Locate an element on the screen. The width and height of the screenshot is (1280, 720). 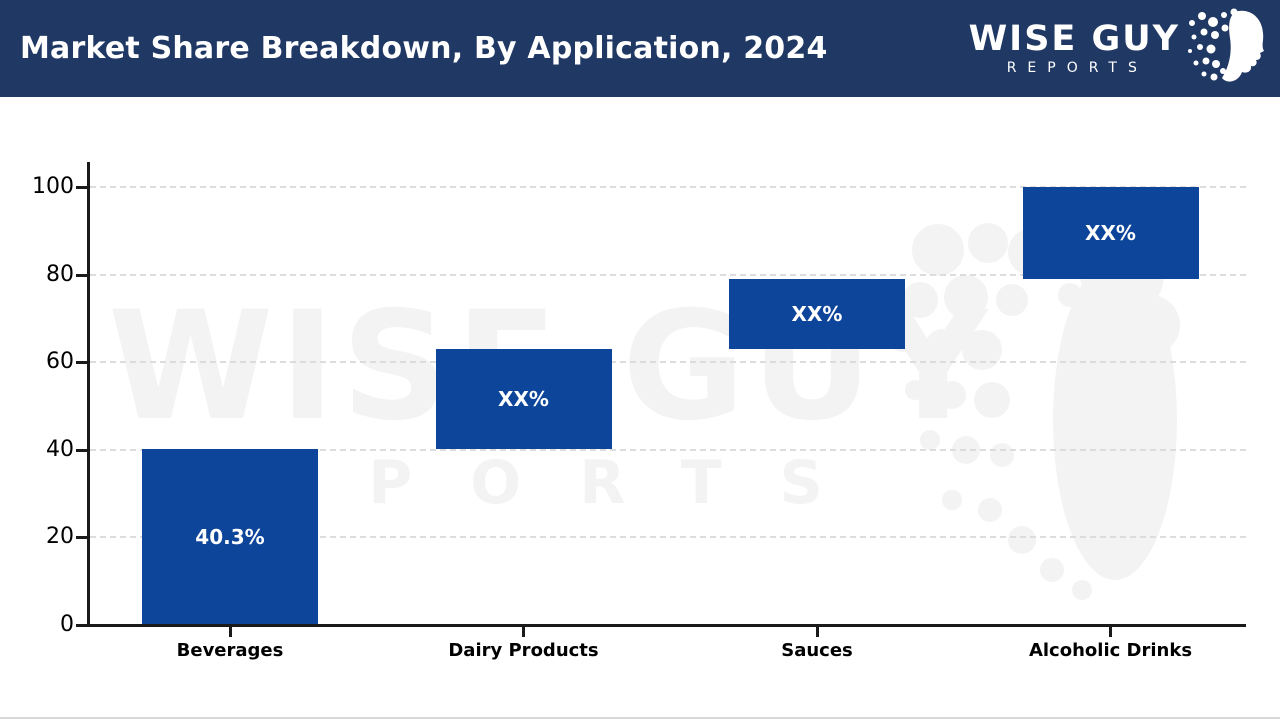
y-tick-label: 40 is located at coordinates (60, 449).